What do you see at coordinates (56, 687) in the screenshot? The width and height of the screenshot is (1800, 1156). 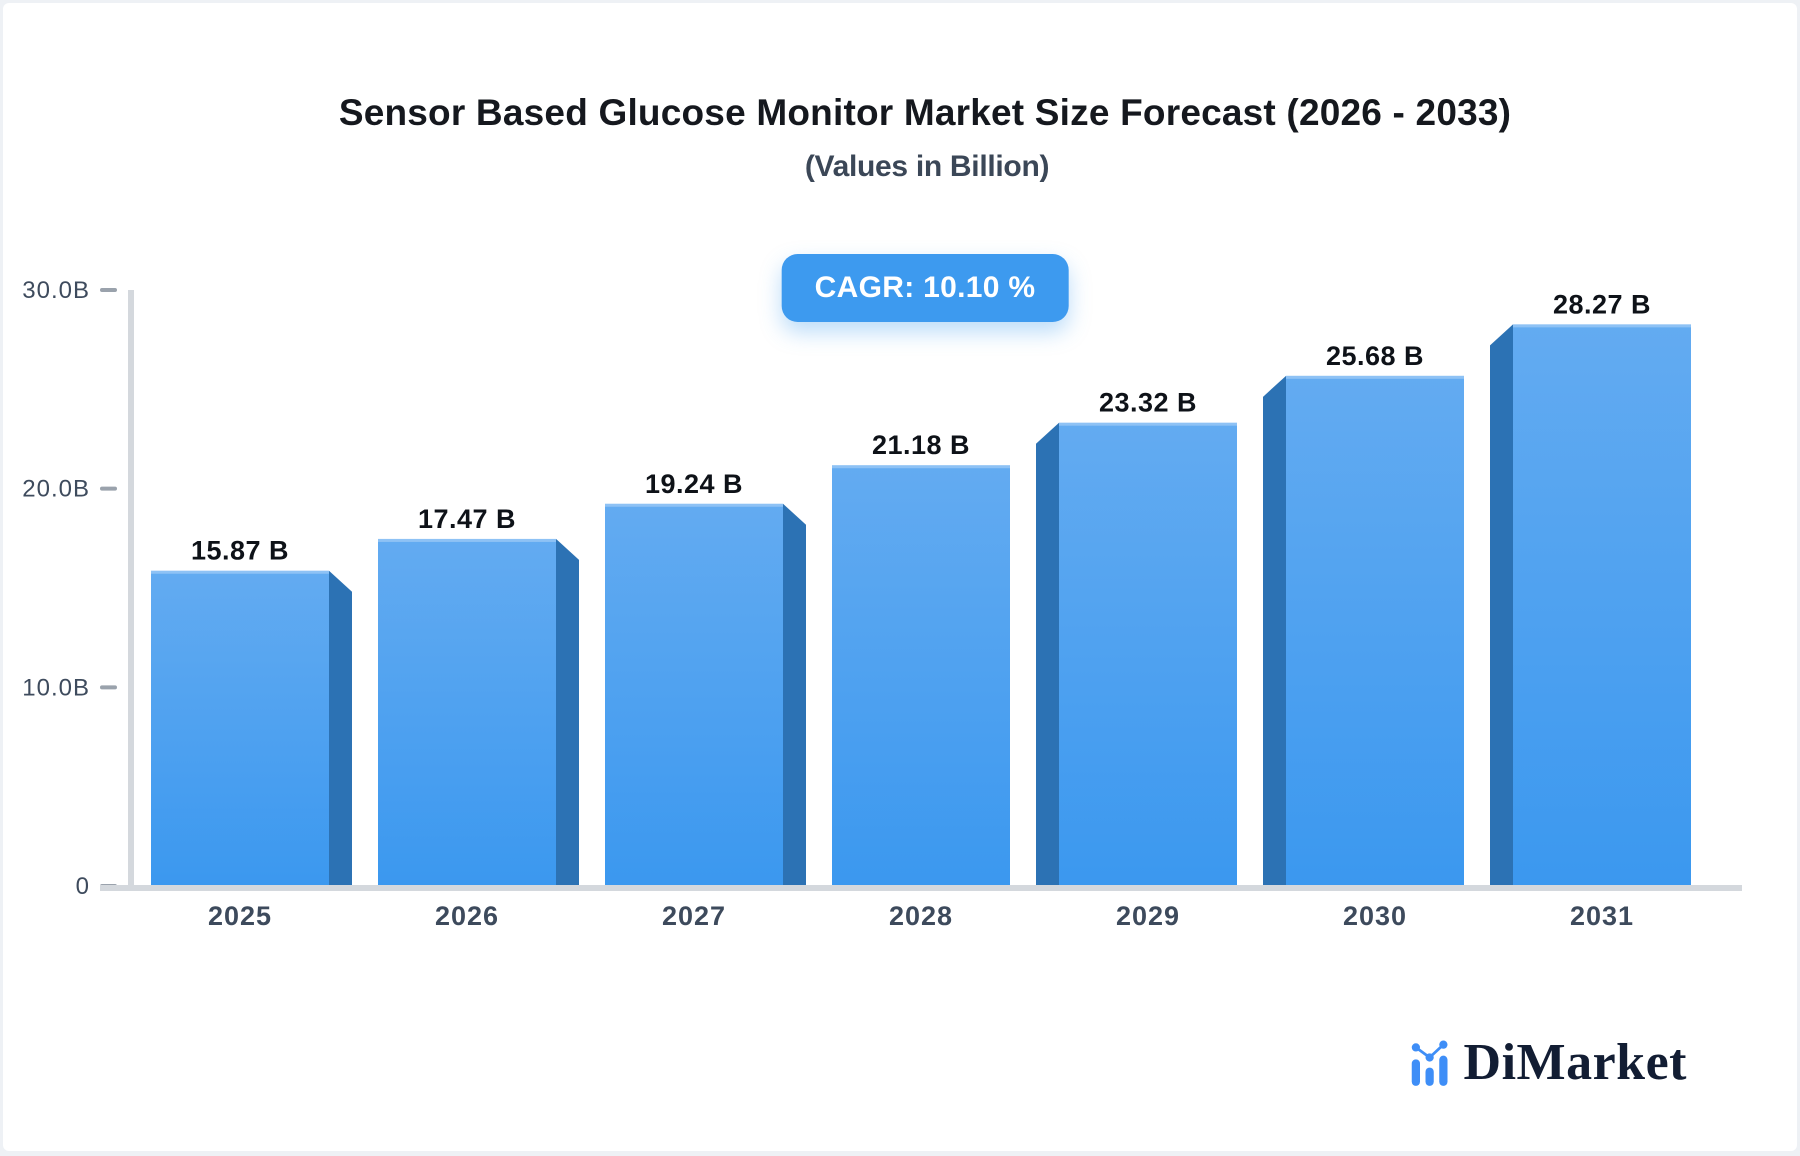 I see `y-tick-label: 10.0B` at bounding box center [56, 687].